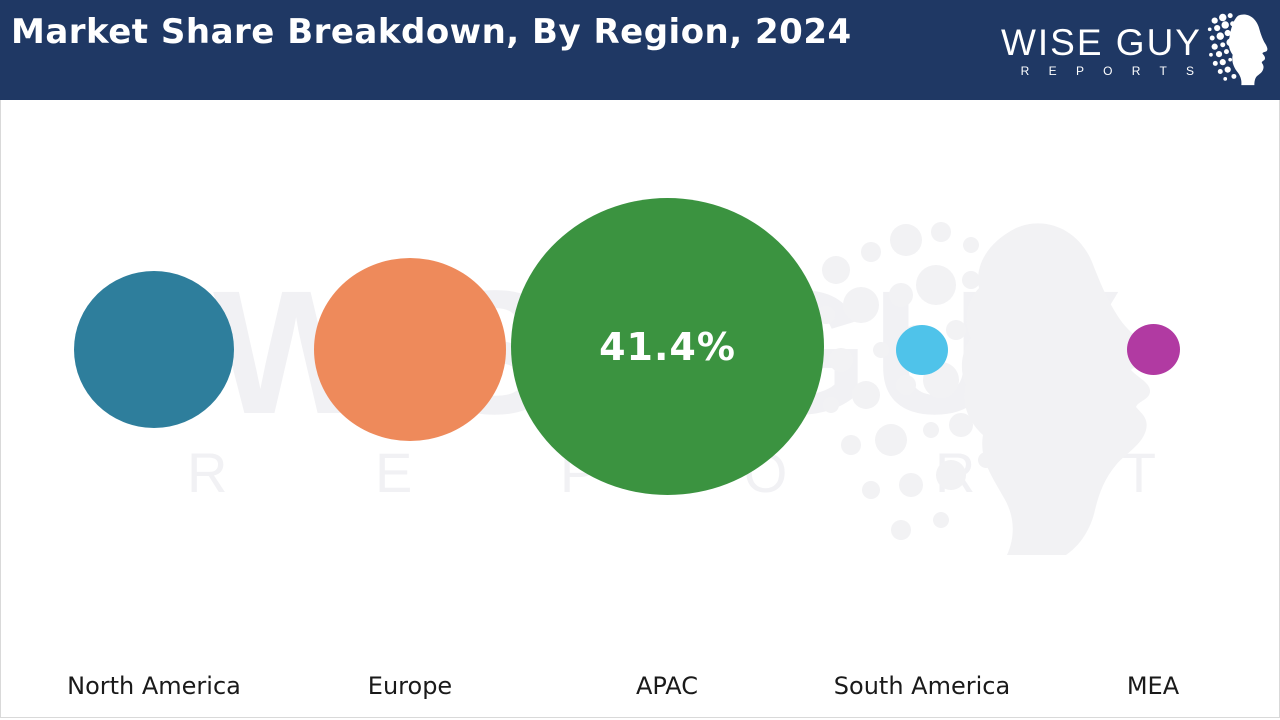 This screenshot has height=720, width=1280. Describe the element at coordinates (922, 686) in the screenshot. I see `category-label-south-america: South America` at that location.